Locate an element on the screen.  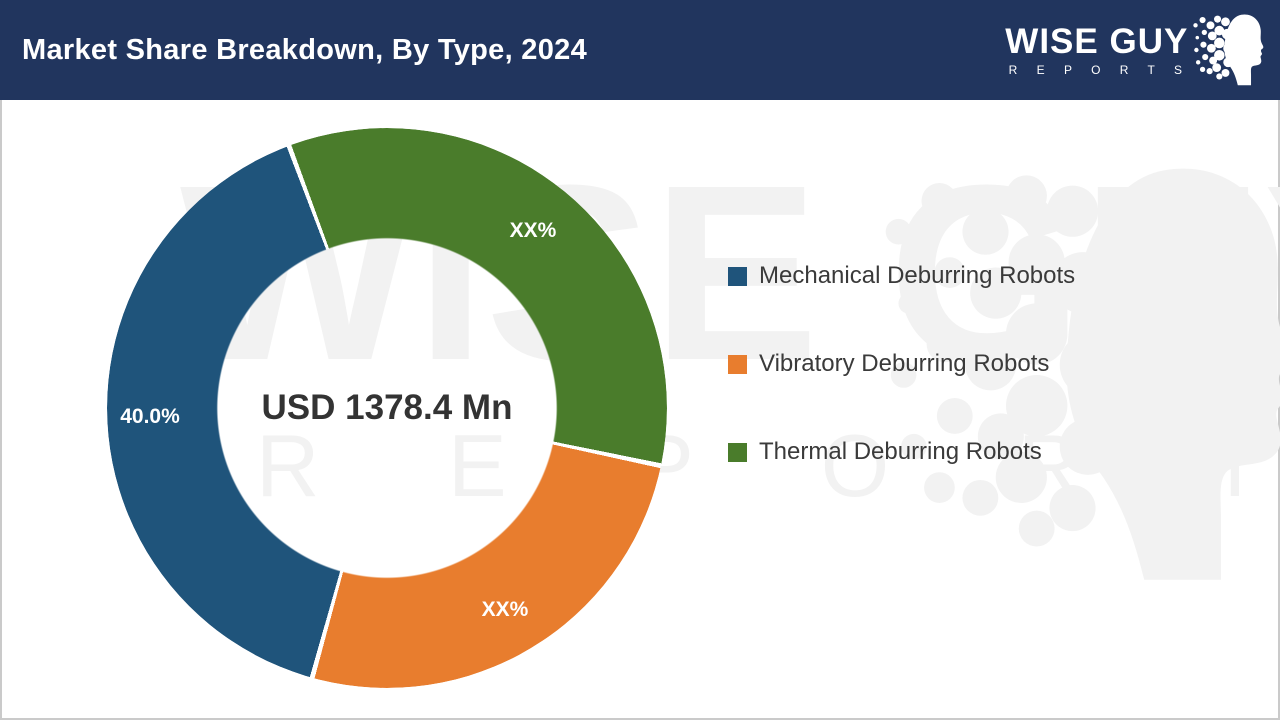
legend-swatch-vibratory is located at coordinates (737, 364).